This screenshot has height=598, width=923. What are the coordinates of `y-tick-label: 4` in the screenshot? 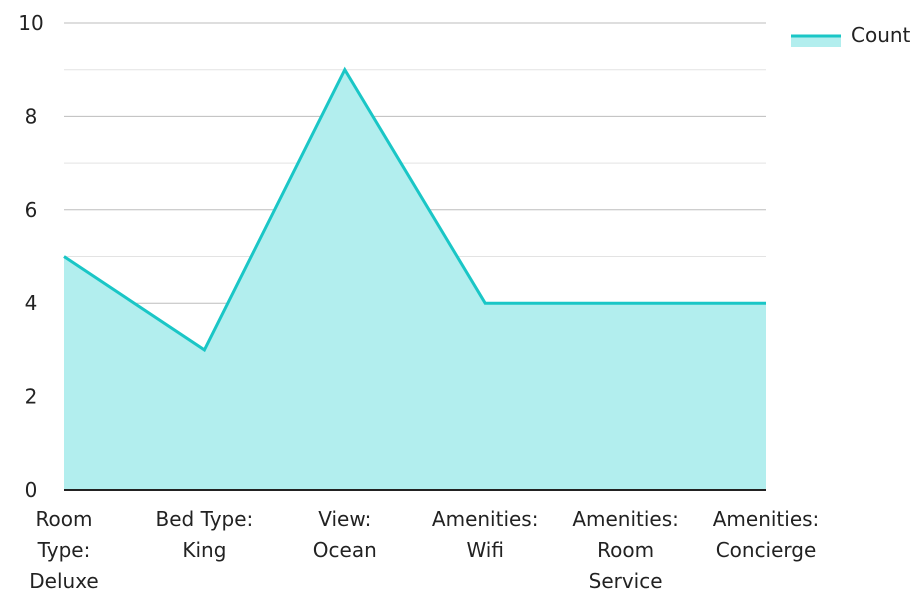 It's located at (31, 303).